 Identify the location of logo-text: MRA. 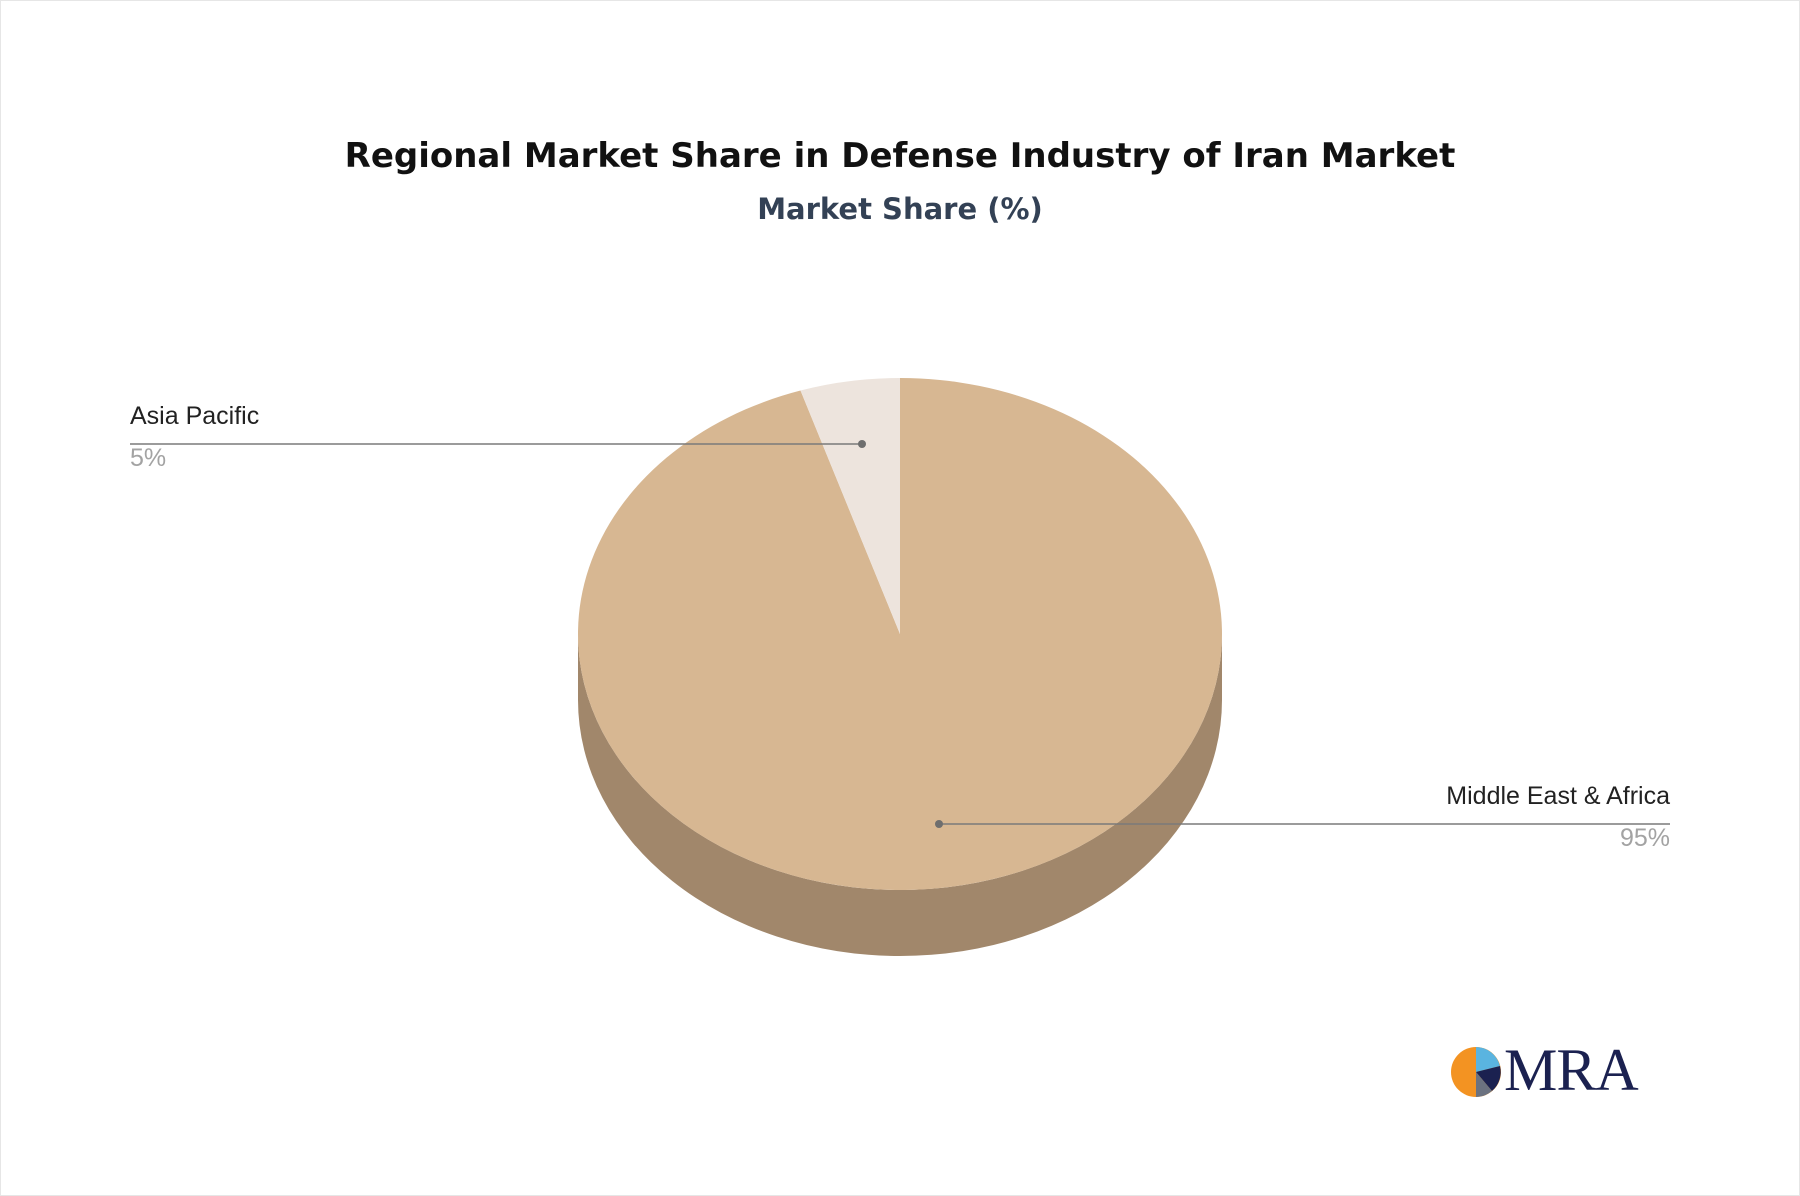
(1571, 1070).